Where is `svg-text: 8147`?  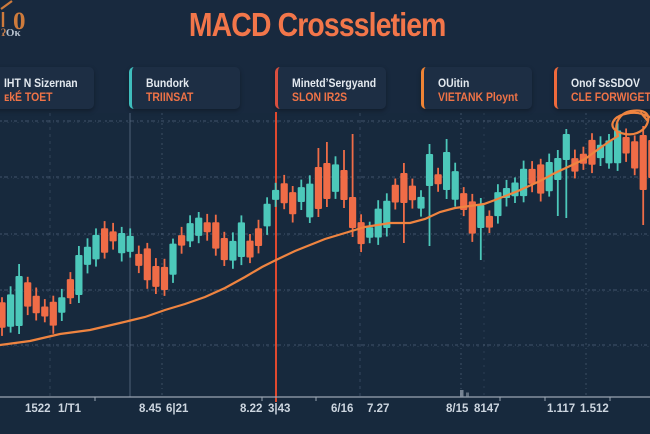
svg-text: 8147 is located at coordinates (487, 409).